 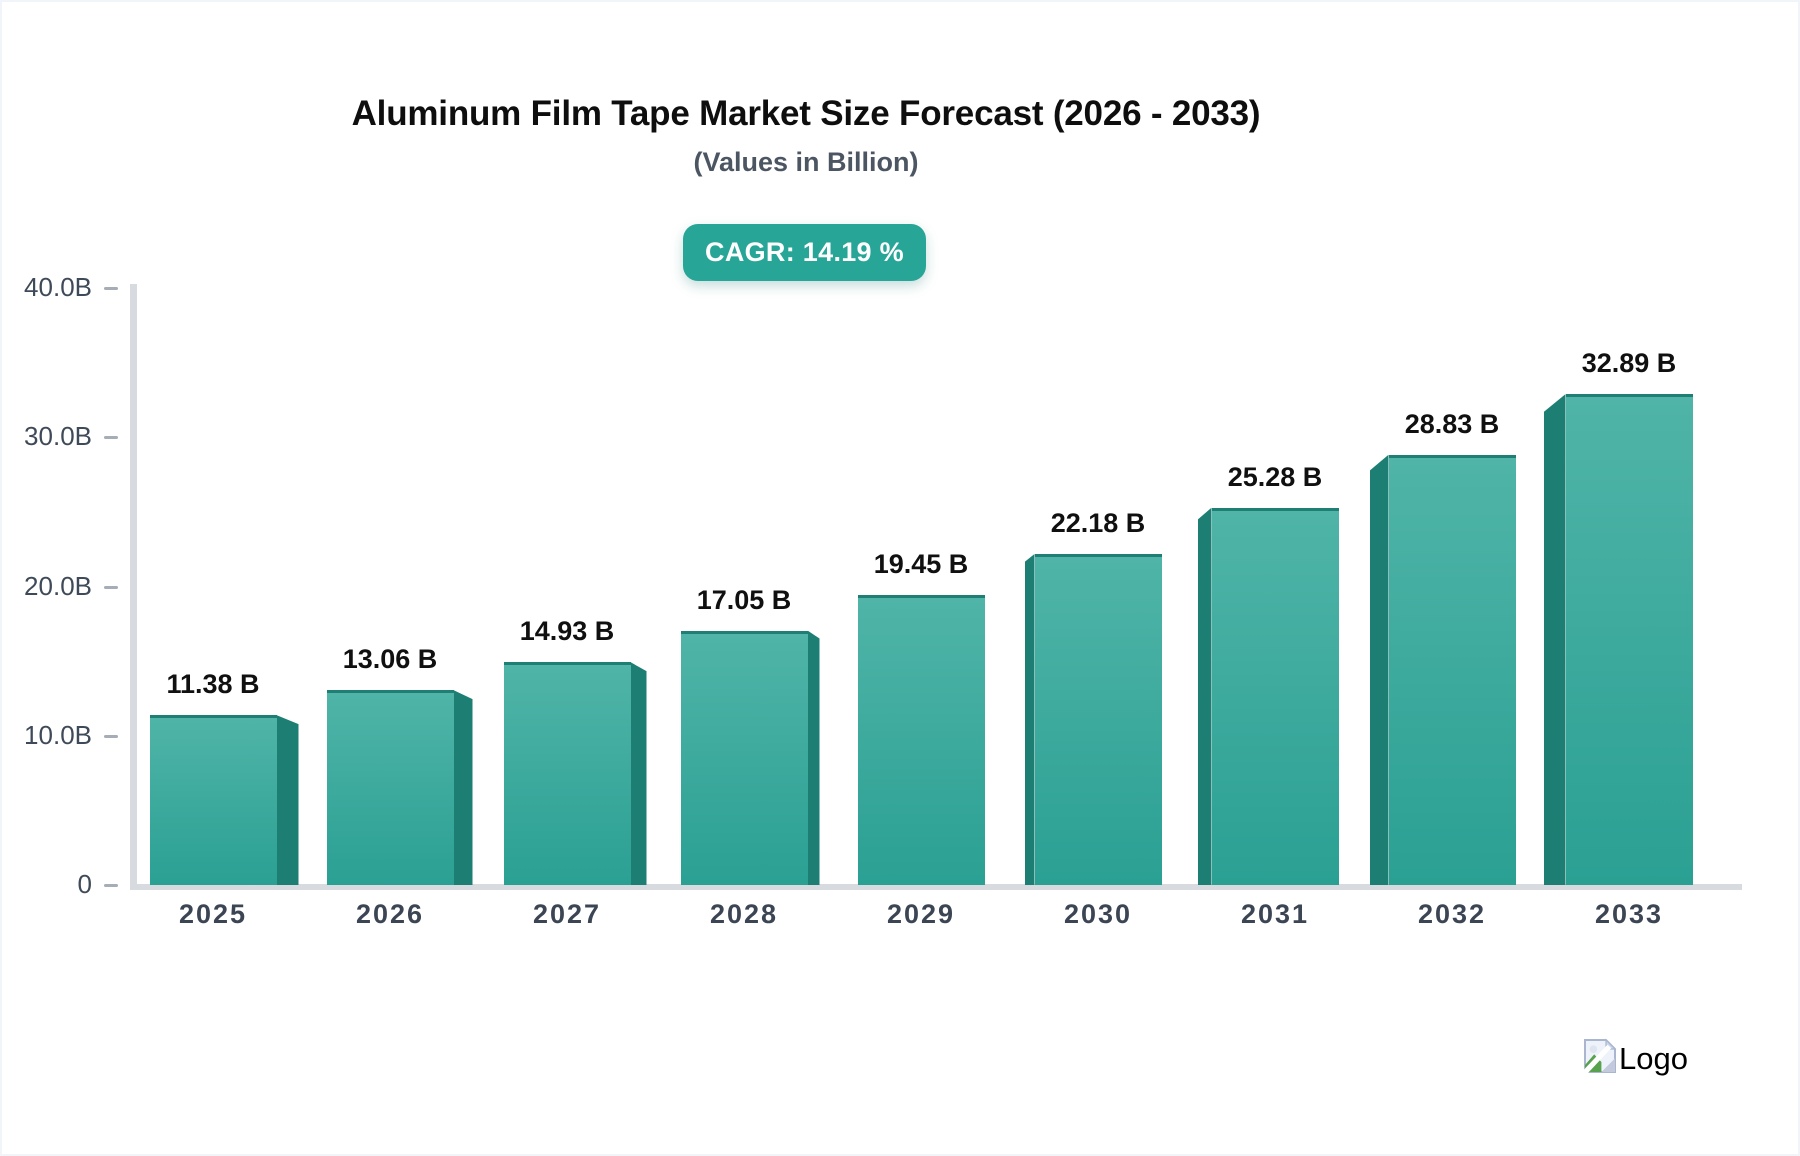 I want to click on bar-value-label: 19.45 B, so click(x=921, y=563).